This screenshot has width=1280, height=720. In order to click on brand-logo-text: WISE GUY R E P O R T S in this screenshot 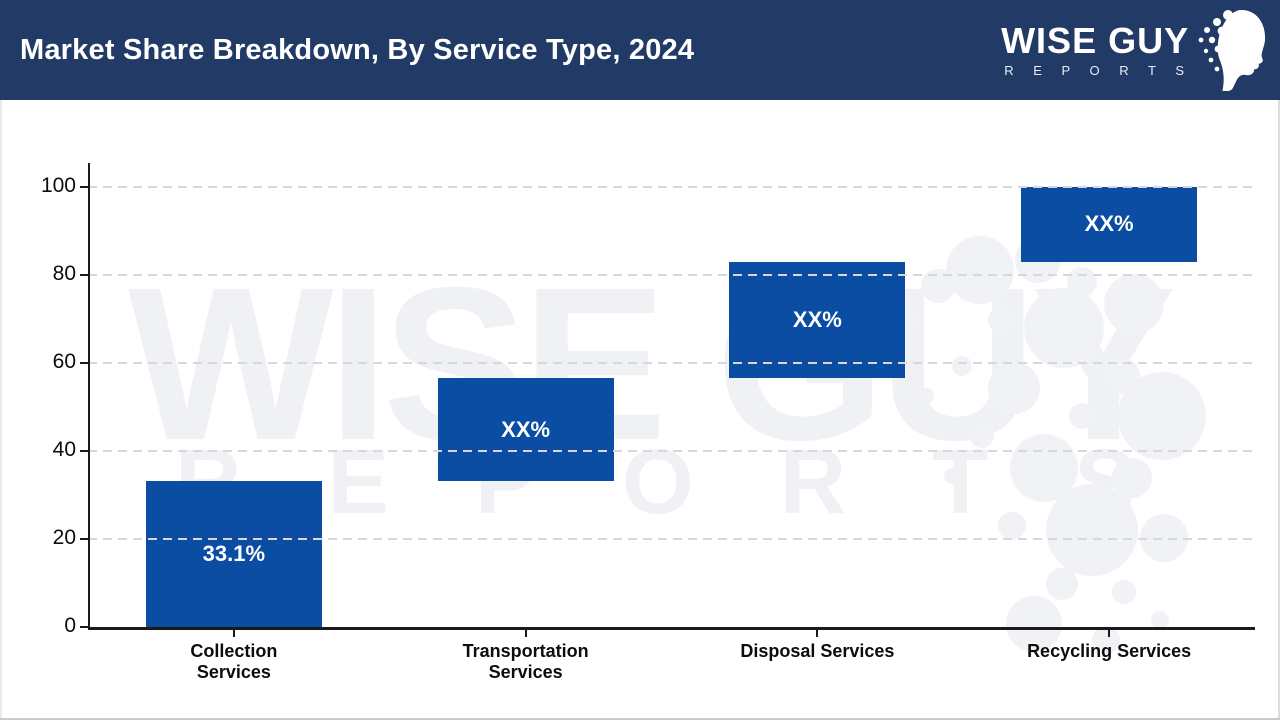, I will do `click(1095, 49)`.